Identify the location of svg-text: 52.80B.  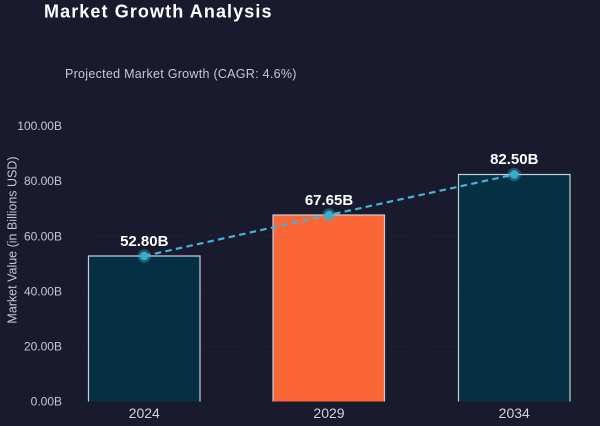
(144, 241).